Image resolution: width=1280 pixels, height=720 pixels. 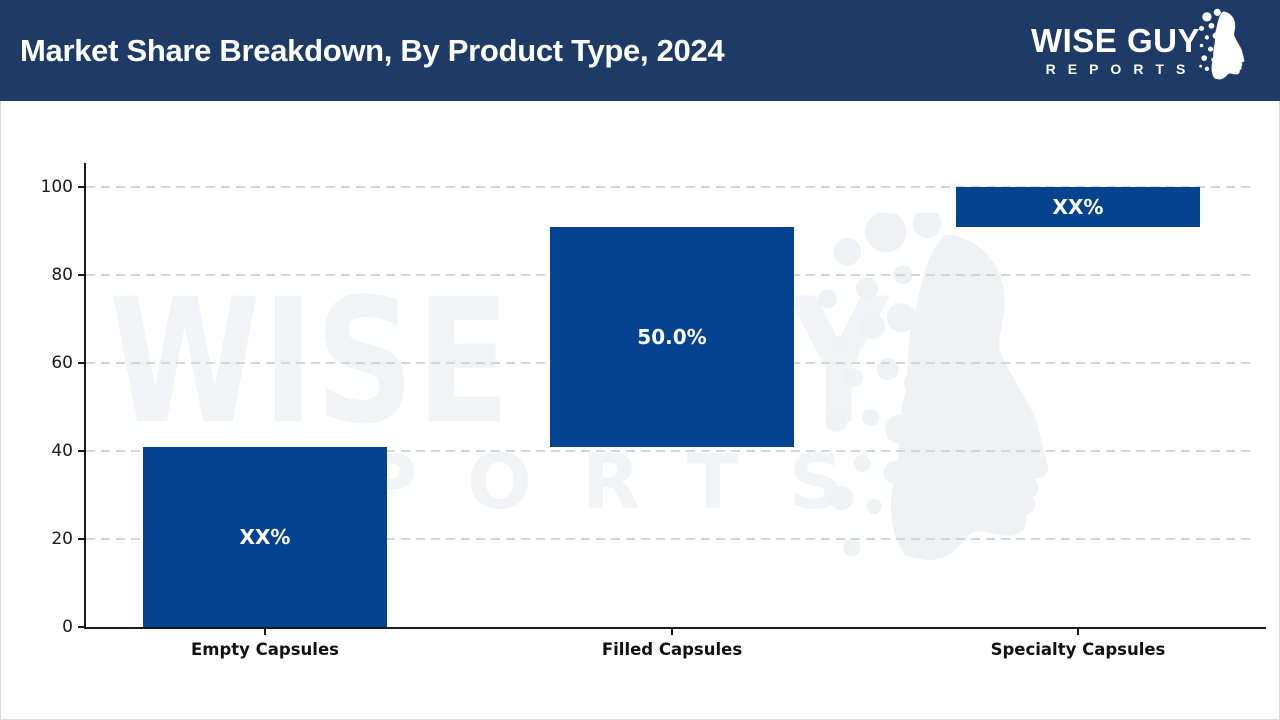 I want to click on x-axis, so click(x=675, y=628).